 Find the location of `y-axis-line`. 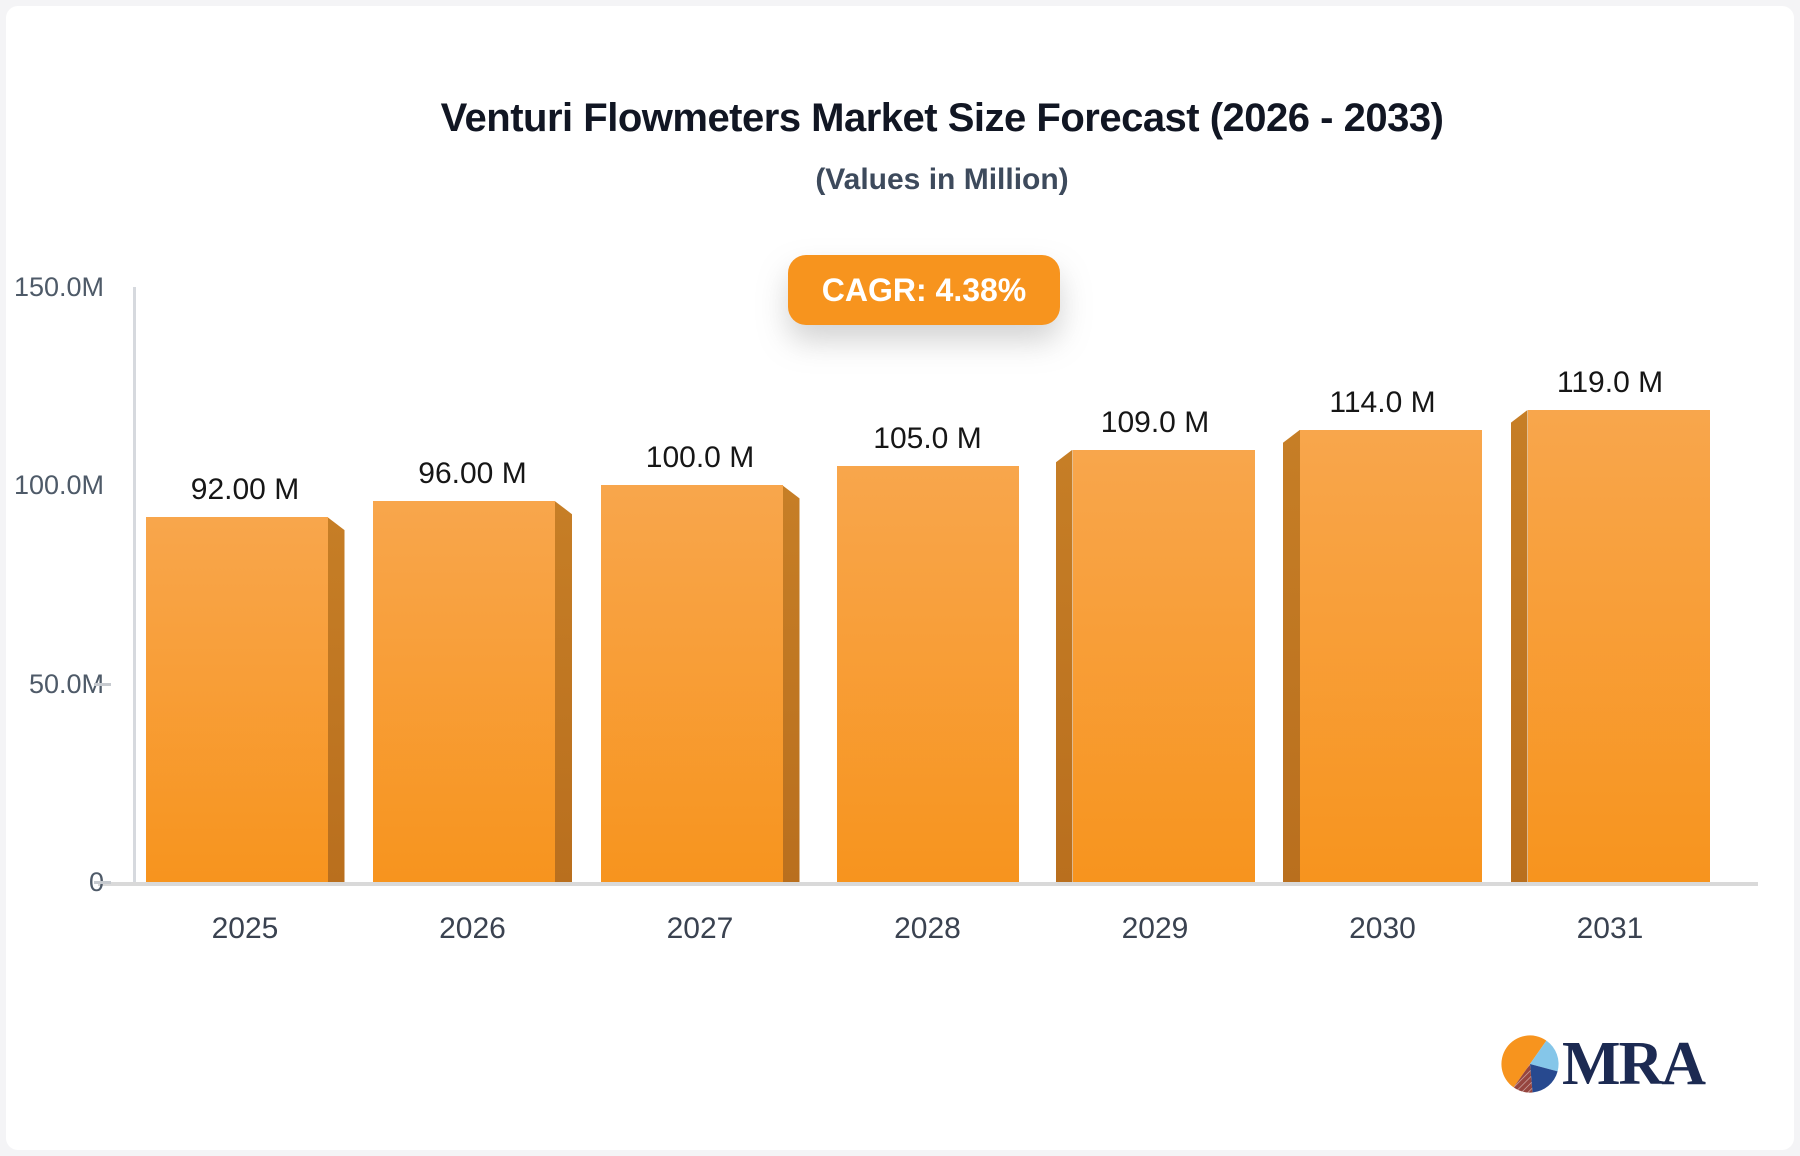

y-axis-line is located at coordinates (134, 585).